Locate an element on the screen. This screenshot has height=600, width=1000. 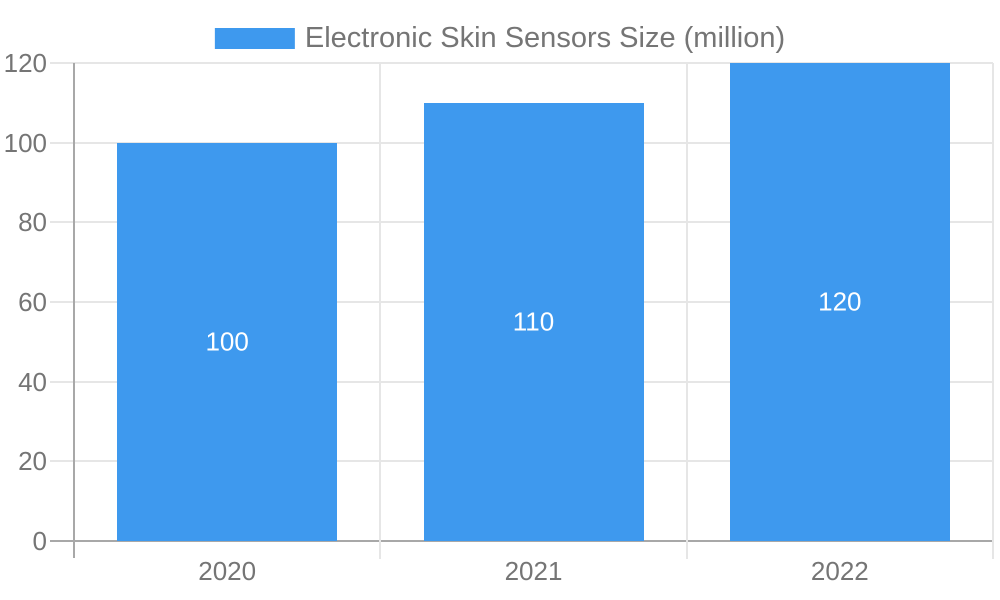
legend-swatch is located at coordinates (254, 38).